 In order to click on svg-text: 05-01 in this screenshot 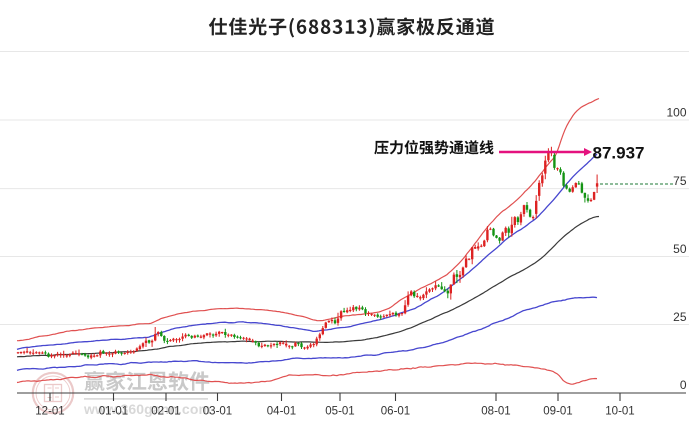, I will do `click(339, 412)`.